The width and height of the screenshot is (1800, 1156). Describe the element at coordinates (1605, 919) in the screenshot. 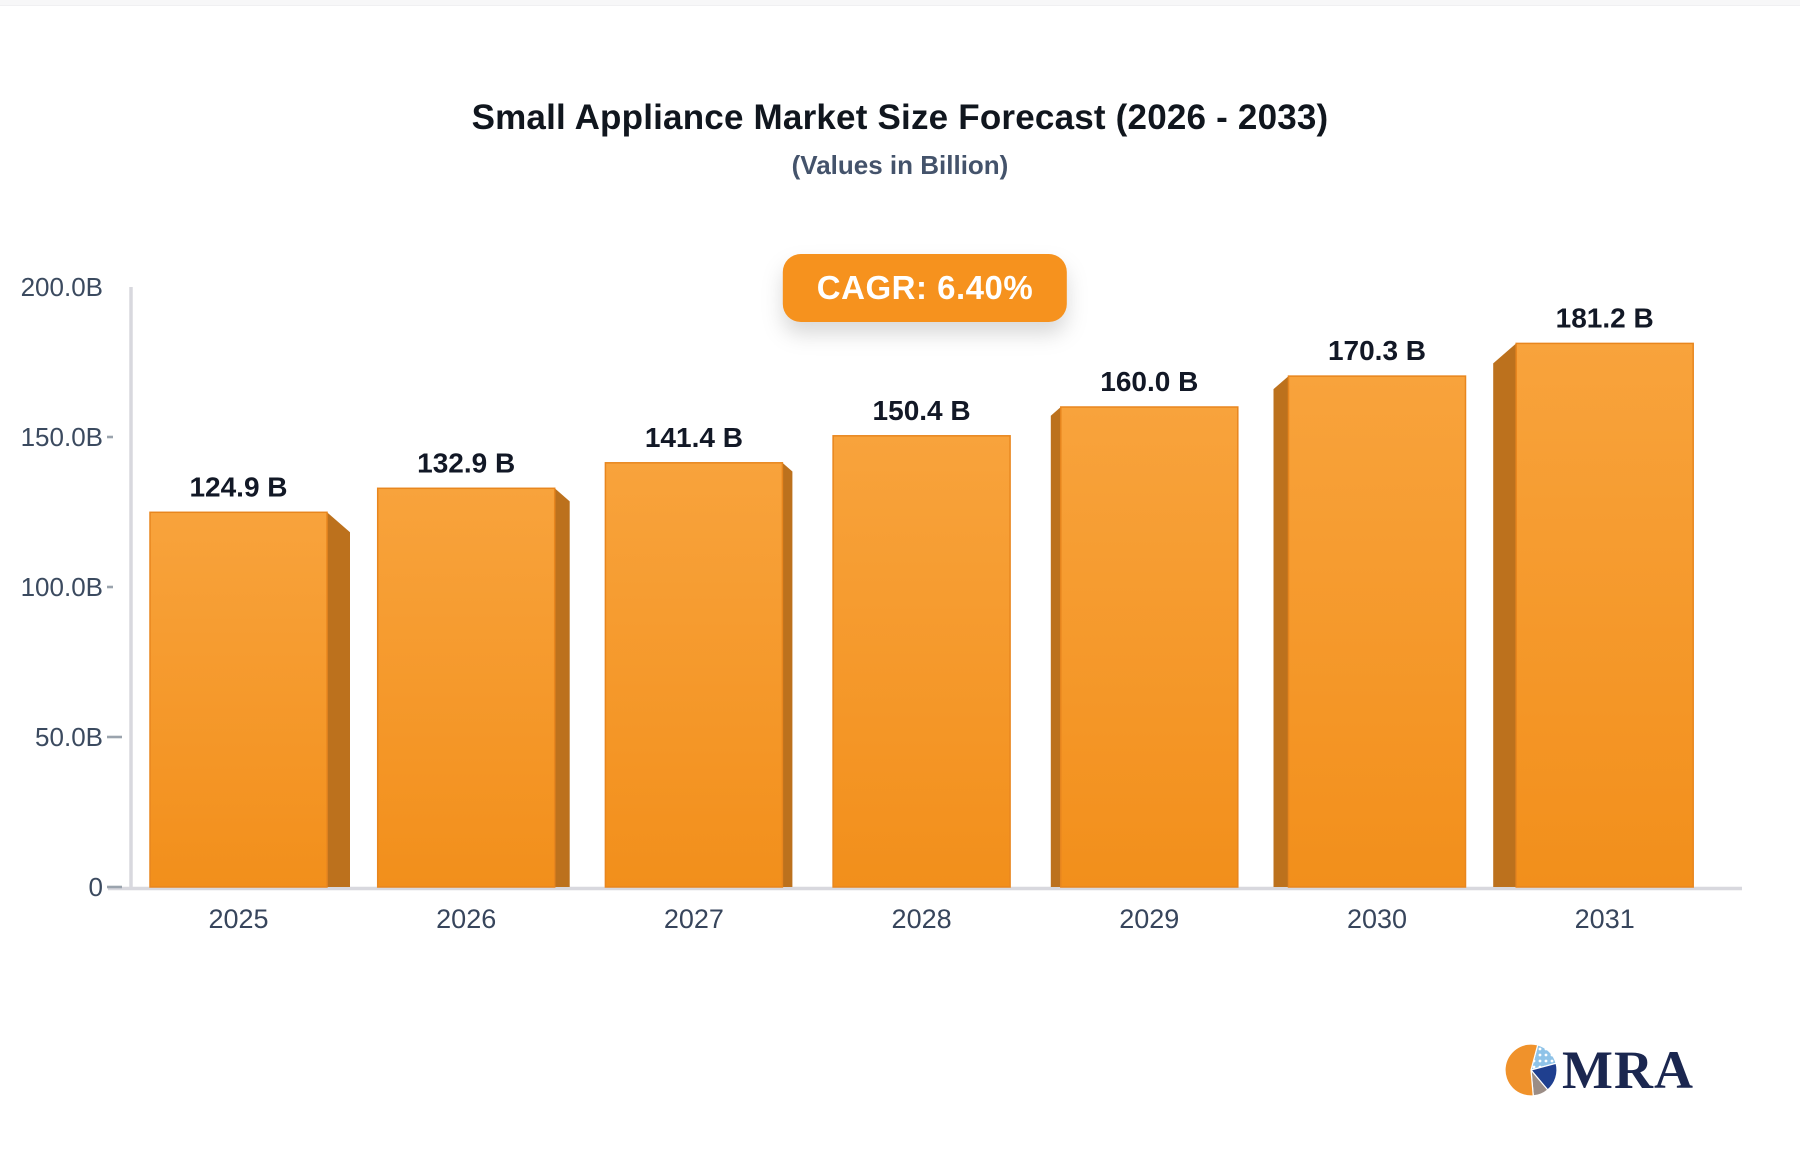

I see `x-axis-label: 2031` at that location.